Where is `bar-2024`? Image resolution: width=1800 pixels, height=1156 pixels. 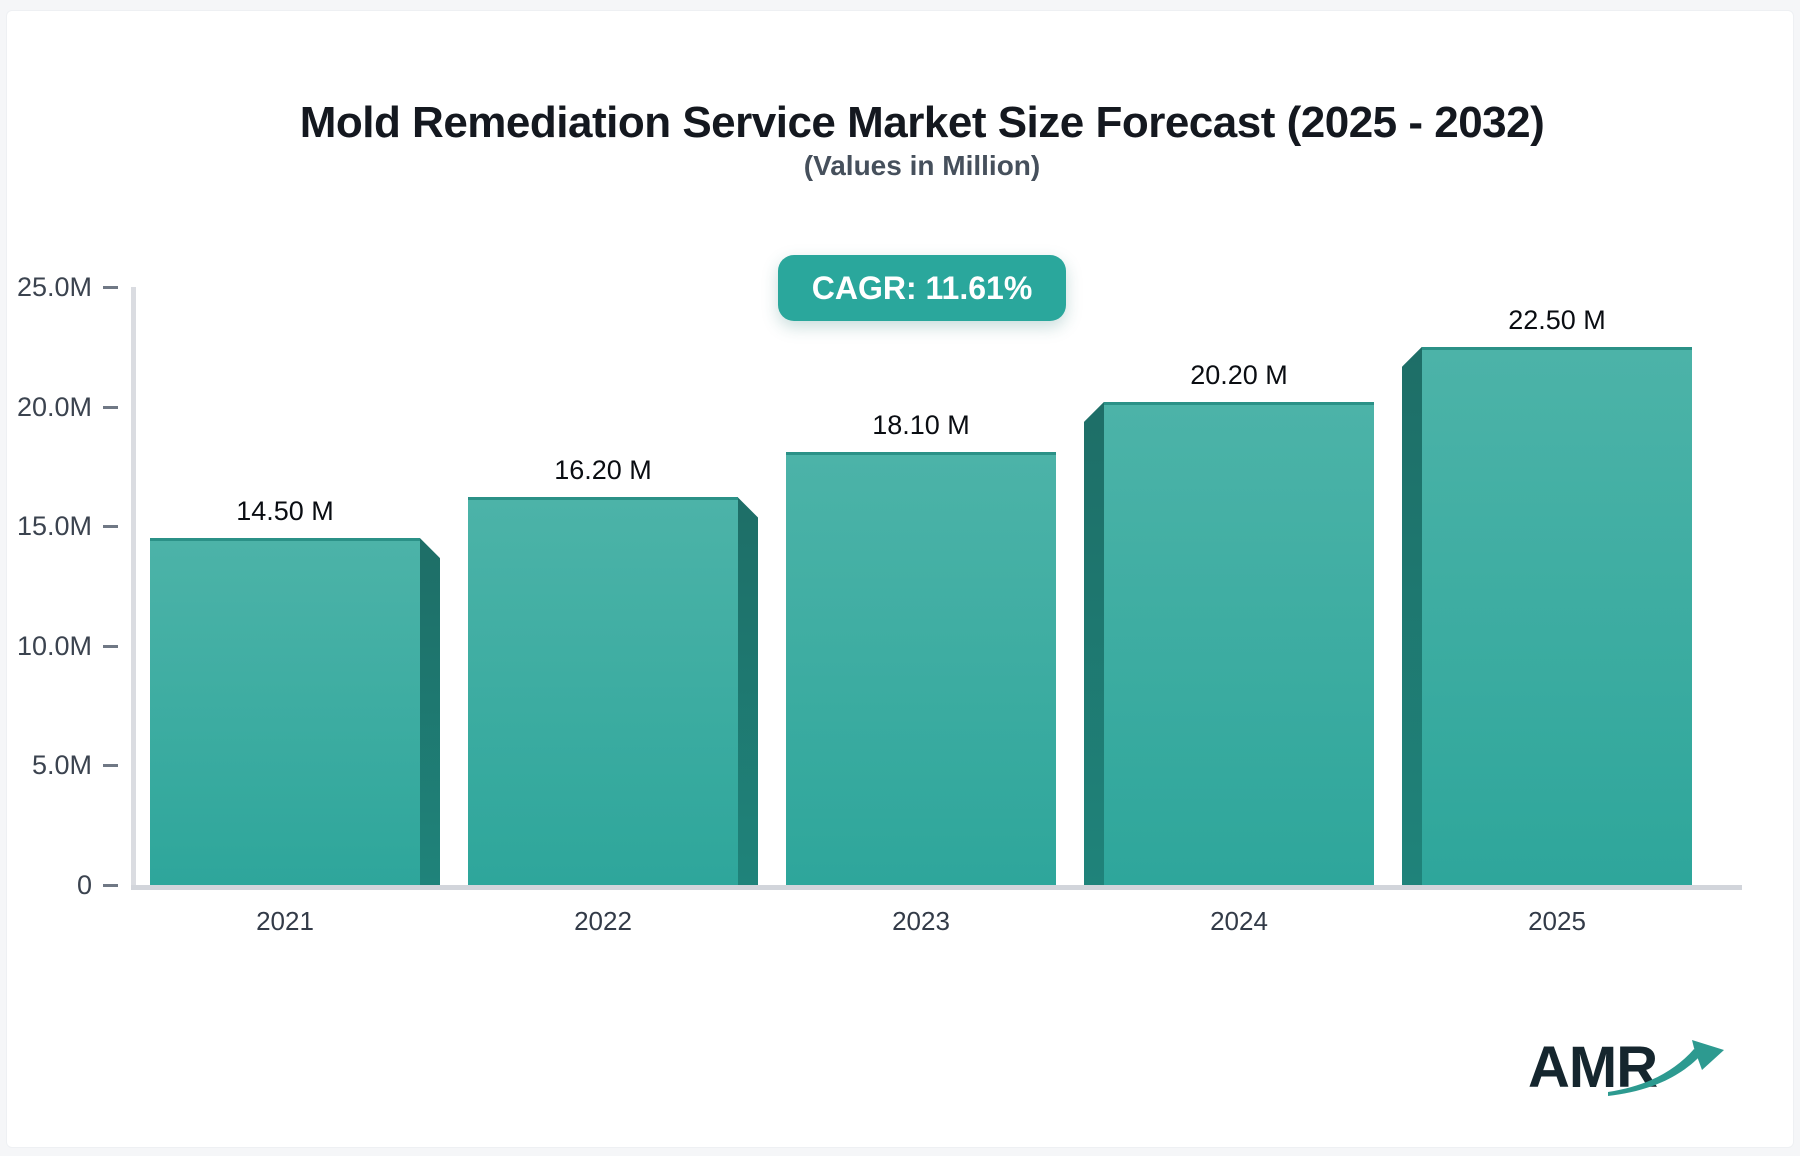
bar-2024 is located at coordinates (1239, 643).